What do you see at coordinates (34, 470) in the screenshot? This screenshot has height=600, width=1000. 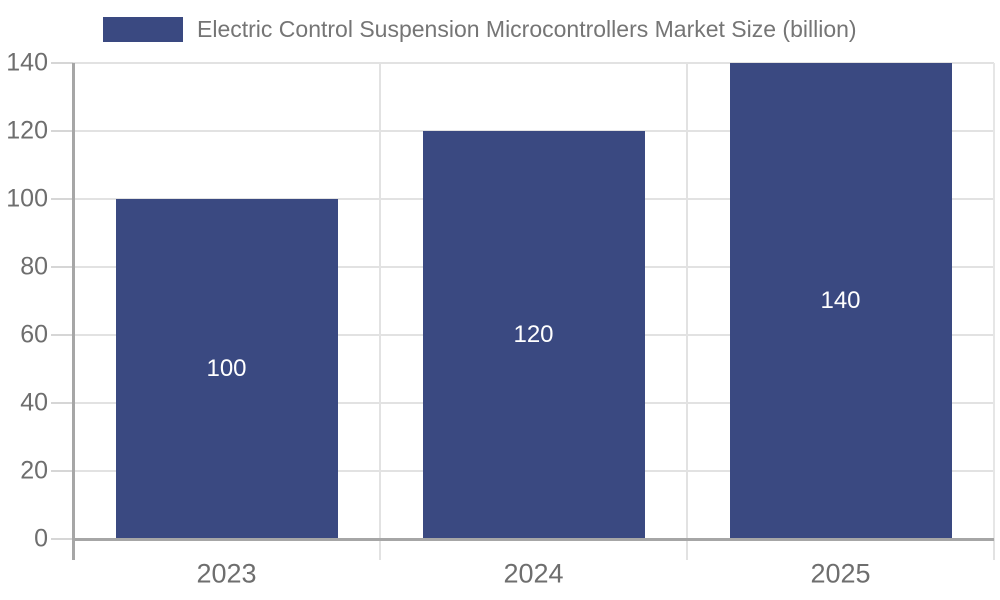 I see `y-axis-label: 20` at bounding box center [34, 470].